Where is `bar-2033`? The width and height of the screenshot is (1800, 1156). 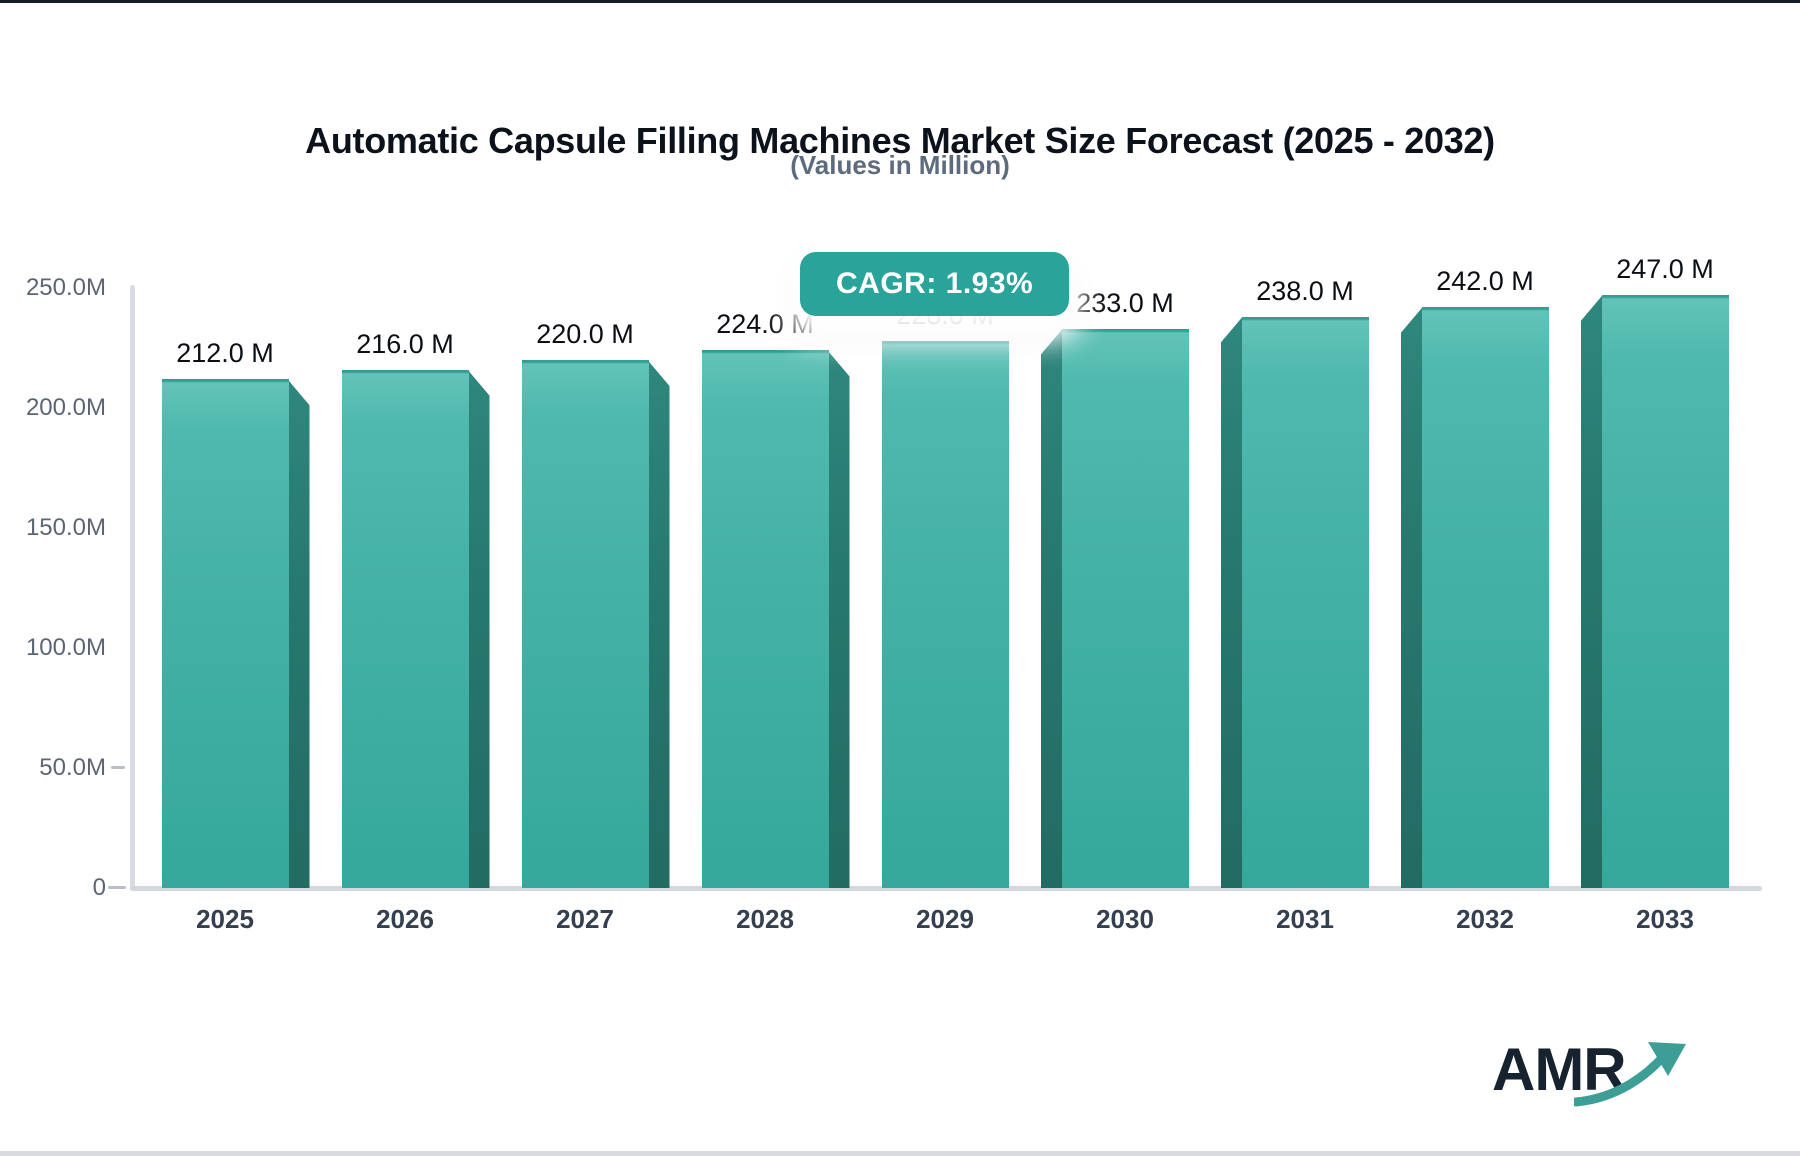
bar-2033 is located at coordinates (1665, 591).